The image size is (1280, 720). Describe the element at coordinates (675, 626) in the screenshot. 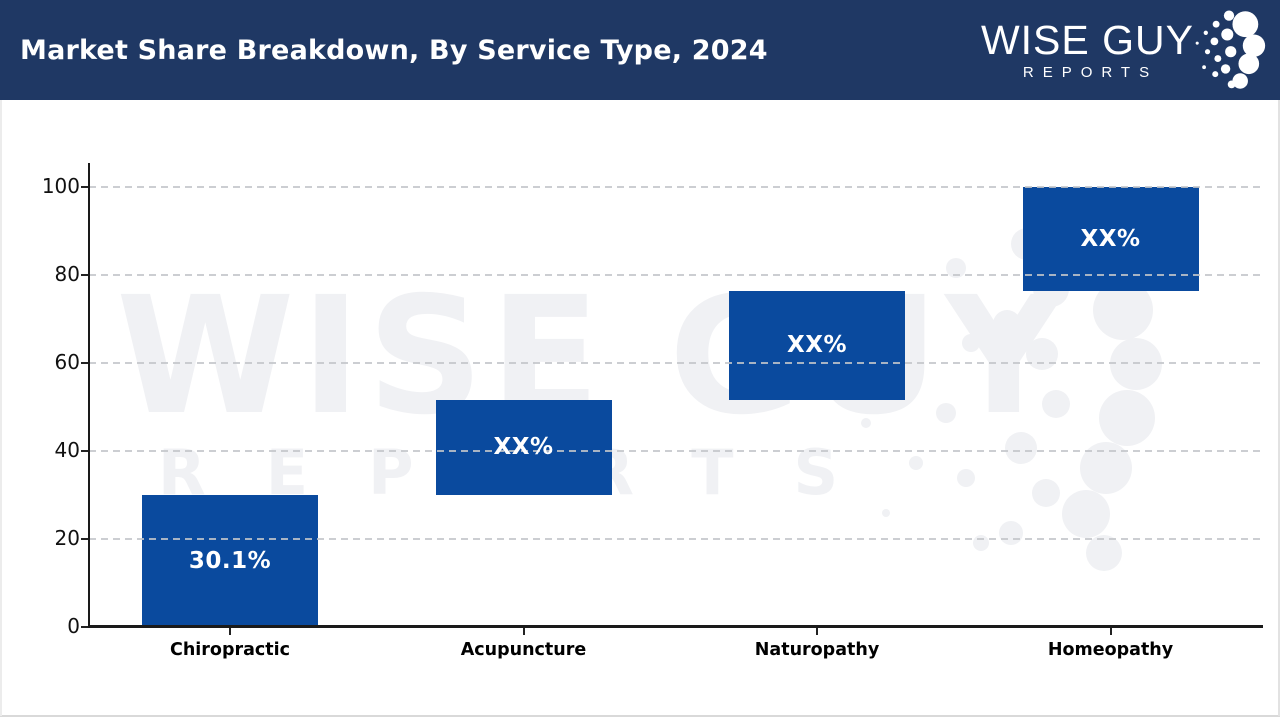

I see `x-axis-line` at that location.